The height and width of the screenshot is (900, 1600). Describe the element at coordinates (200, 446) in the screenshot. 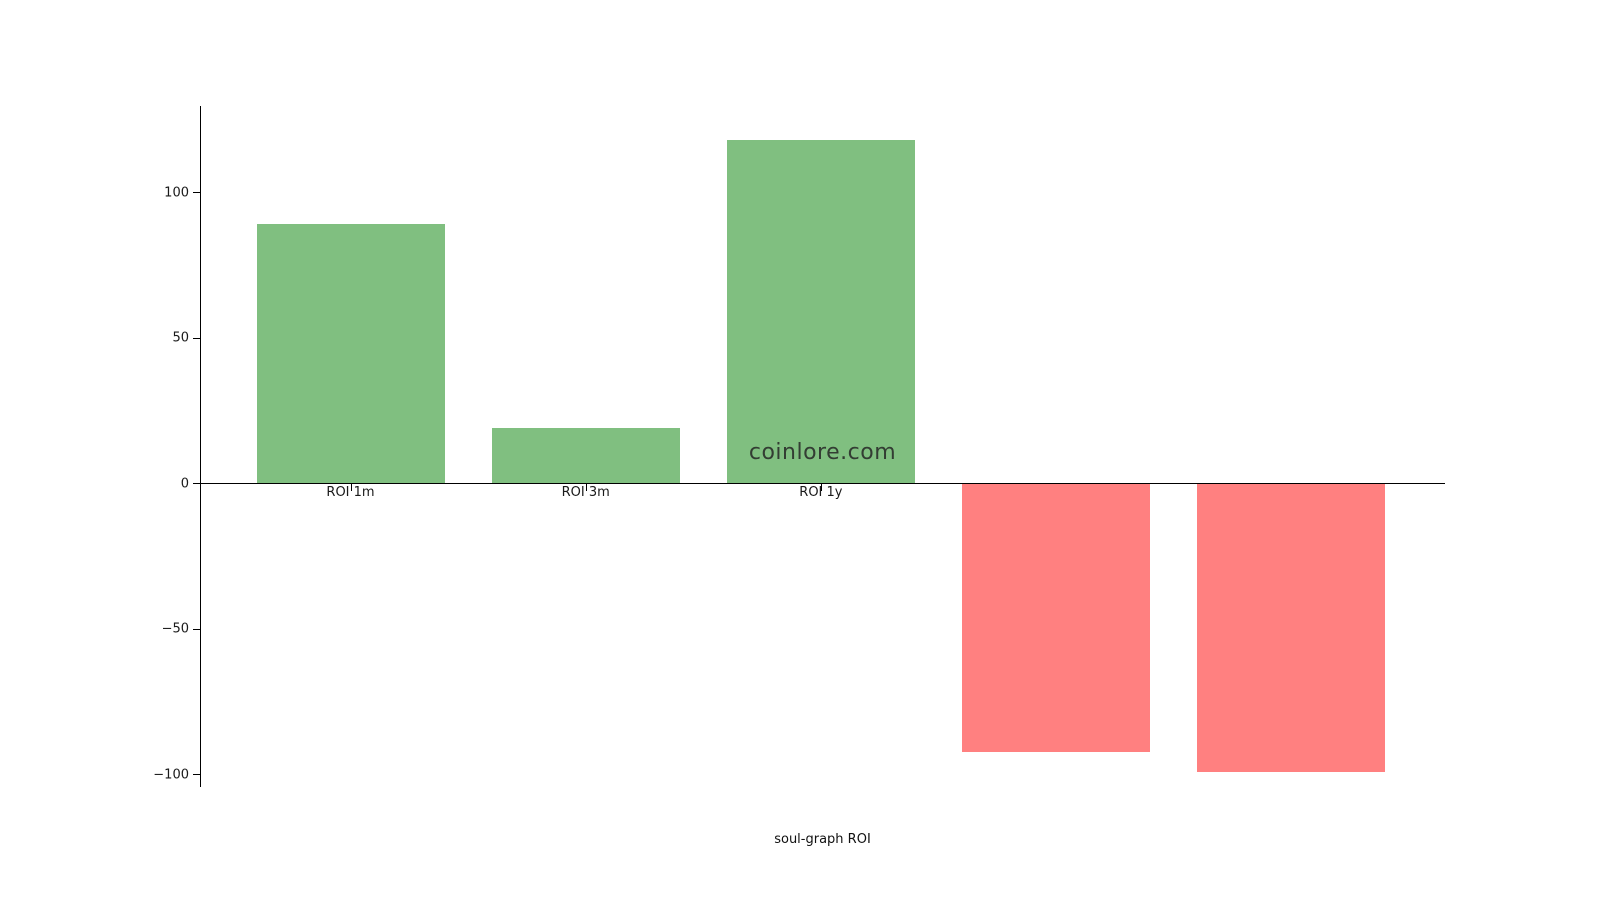

I see `y-axis-line` at that location.